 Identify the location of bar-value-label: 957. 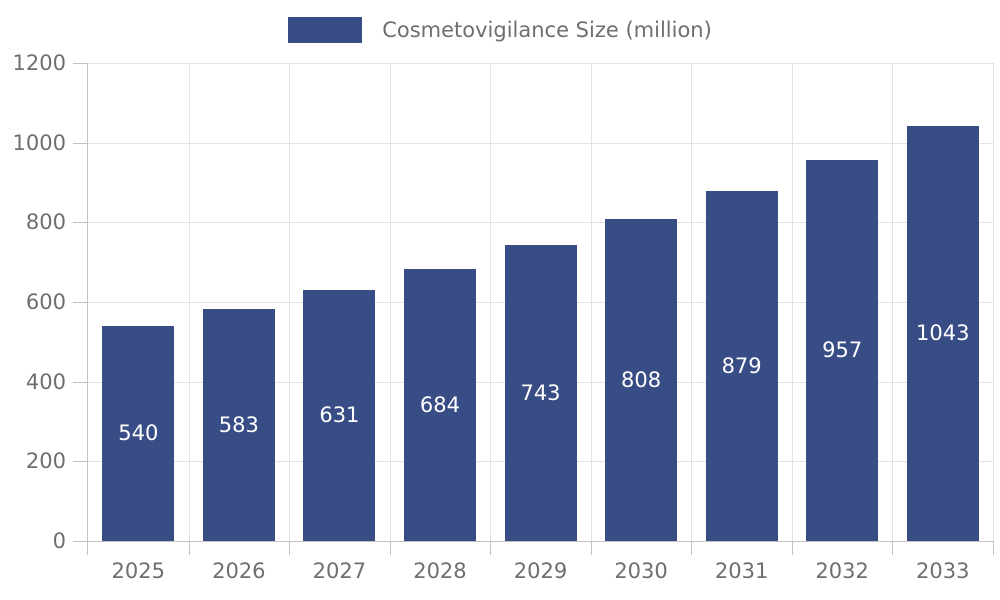
(842, 350).